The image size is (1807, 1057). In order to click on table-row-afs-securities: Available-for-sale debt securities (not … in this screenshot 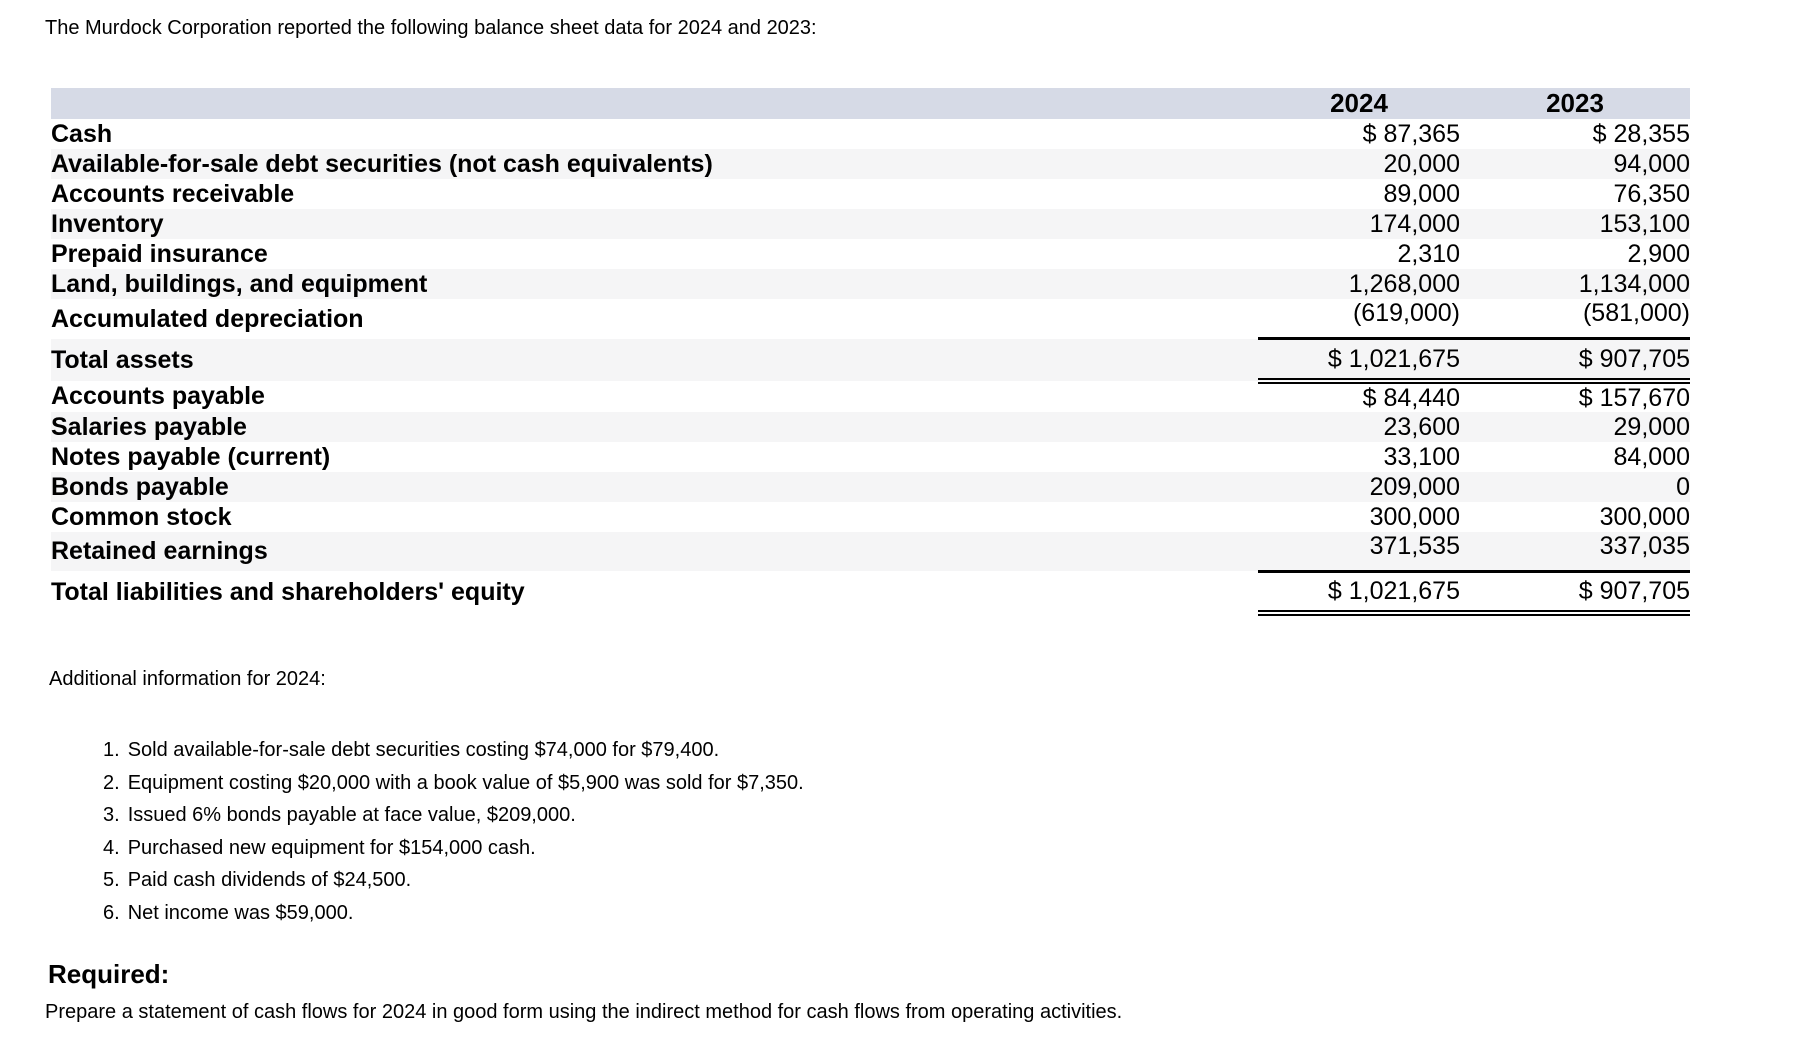, I will do `click(870, 164)`.